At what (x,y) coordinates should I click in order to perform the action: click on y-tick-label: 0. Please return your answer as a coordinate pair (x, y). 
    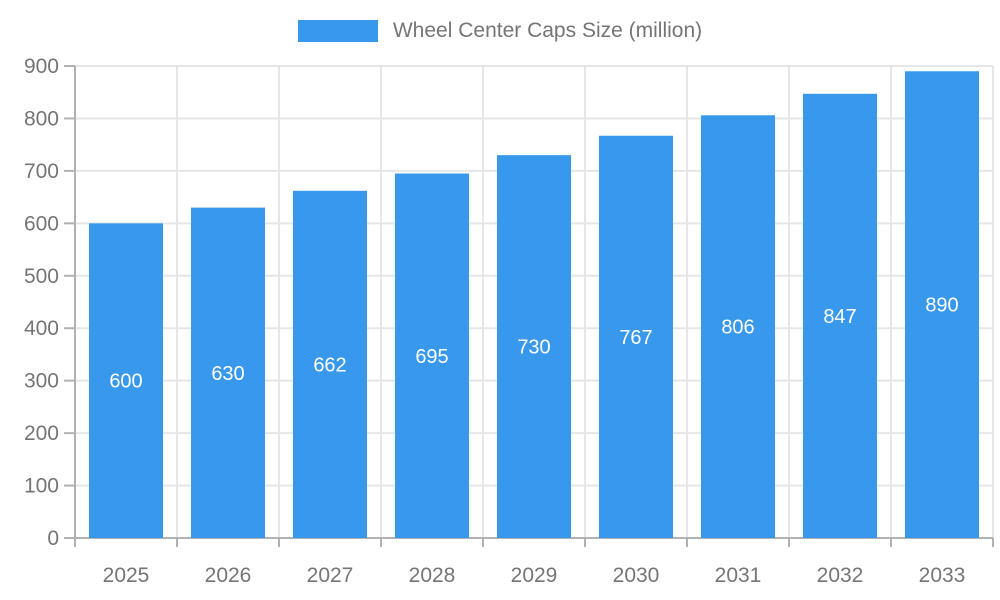
    Looking at the image, I should click on (53, 538).